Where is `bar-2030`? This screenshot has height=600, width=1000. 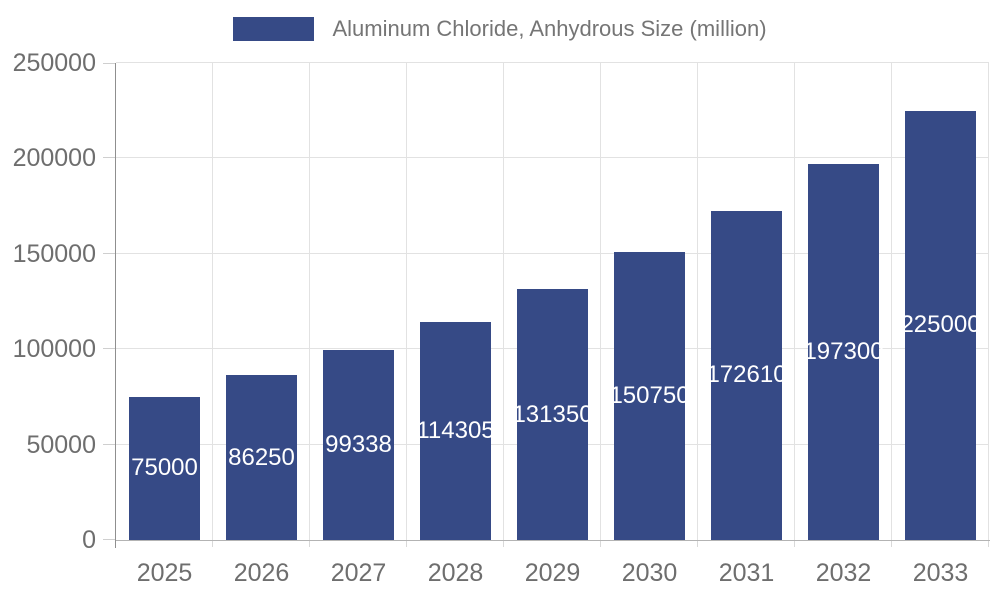
bar-2030 is located at coordinates (649, 396).